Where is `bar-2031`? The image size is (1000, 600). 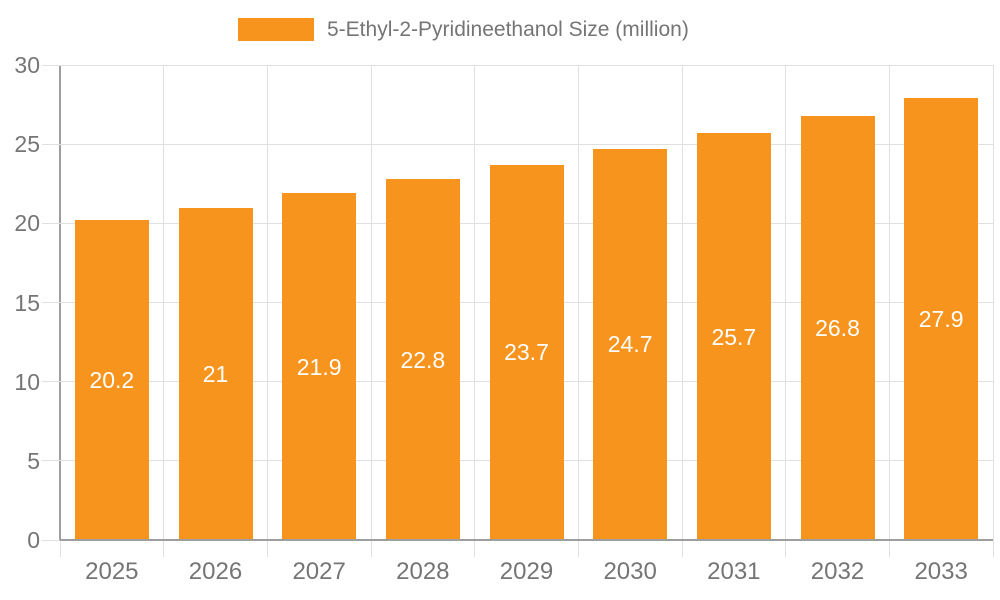
bar-2031 is located at coordinates (733, 336).